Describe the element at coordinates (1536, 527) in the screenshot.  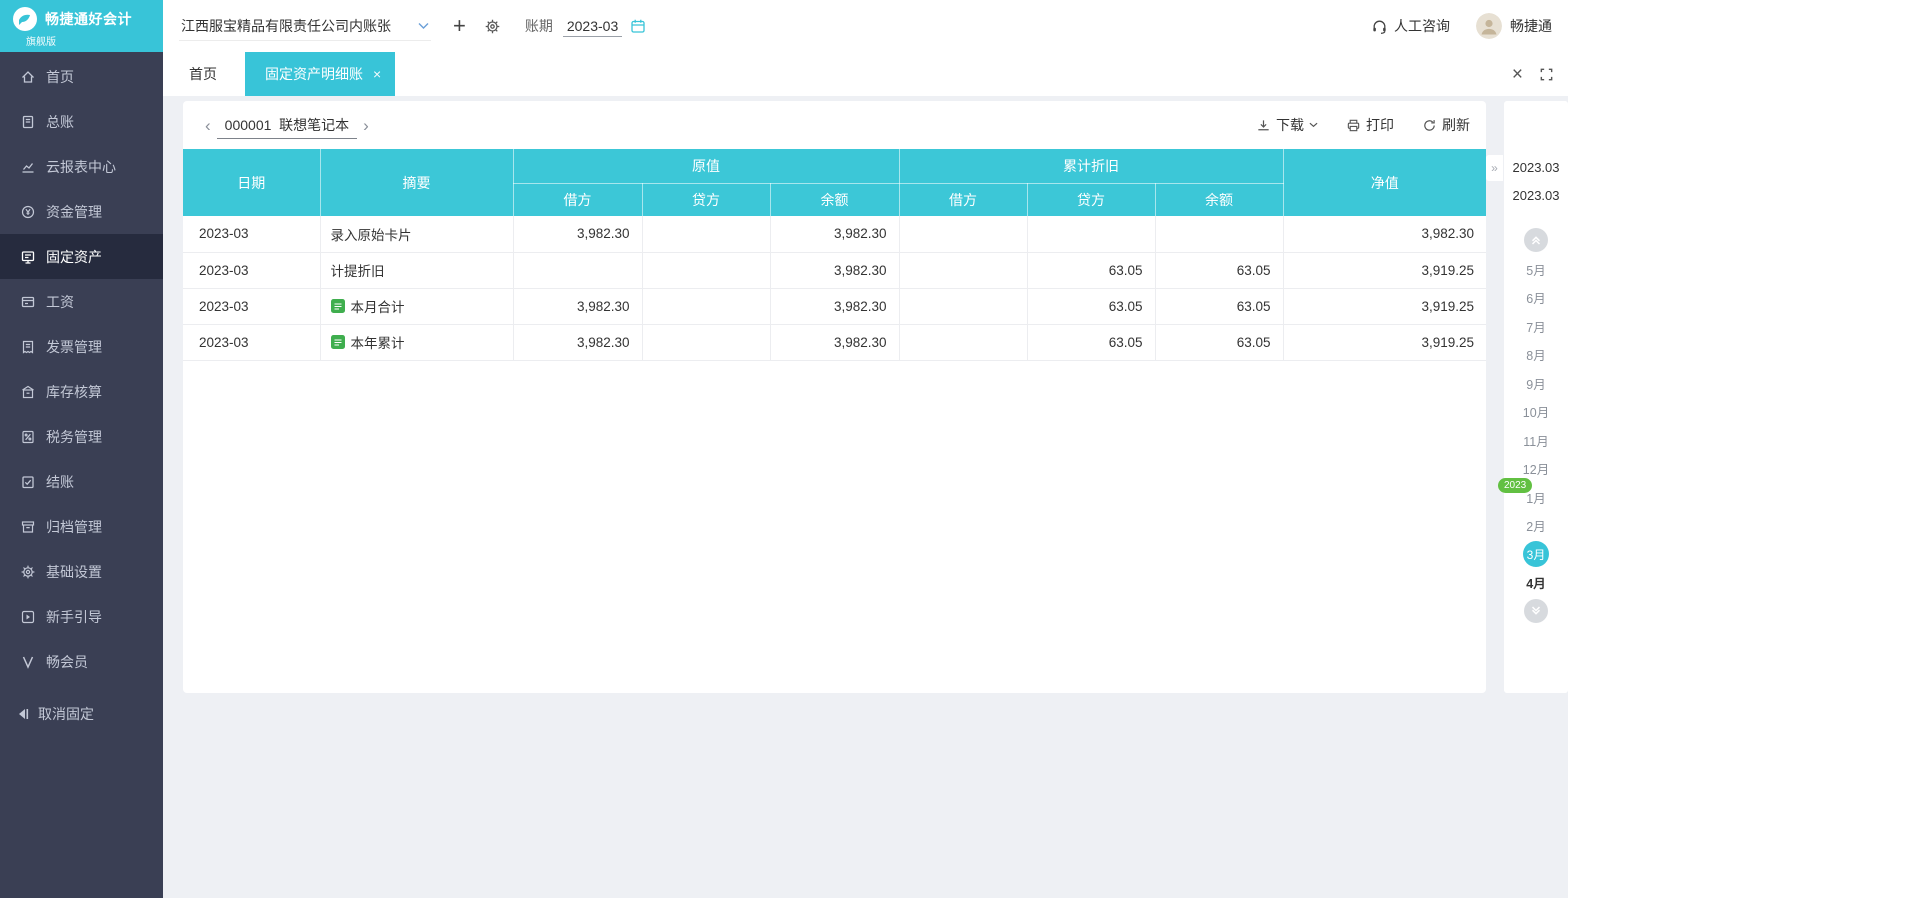
I see `month-item: 2月` at that location.